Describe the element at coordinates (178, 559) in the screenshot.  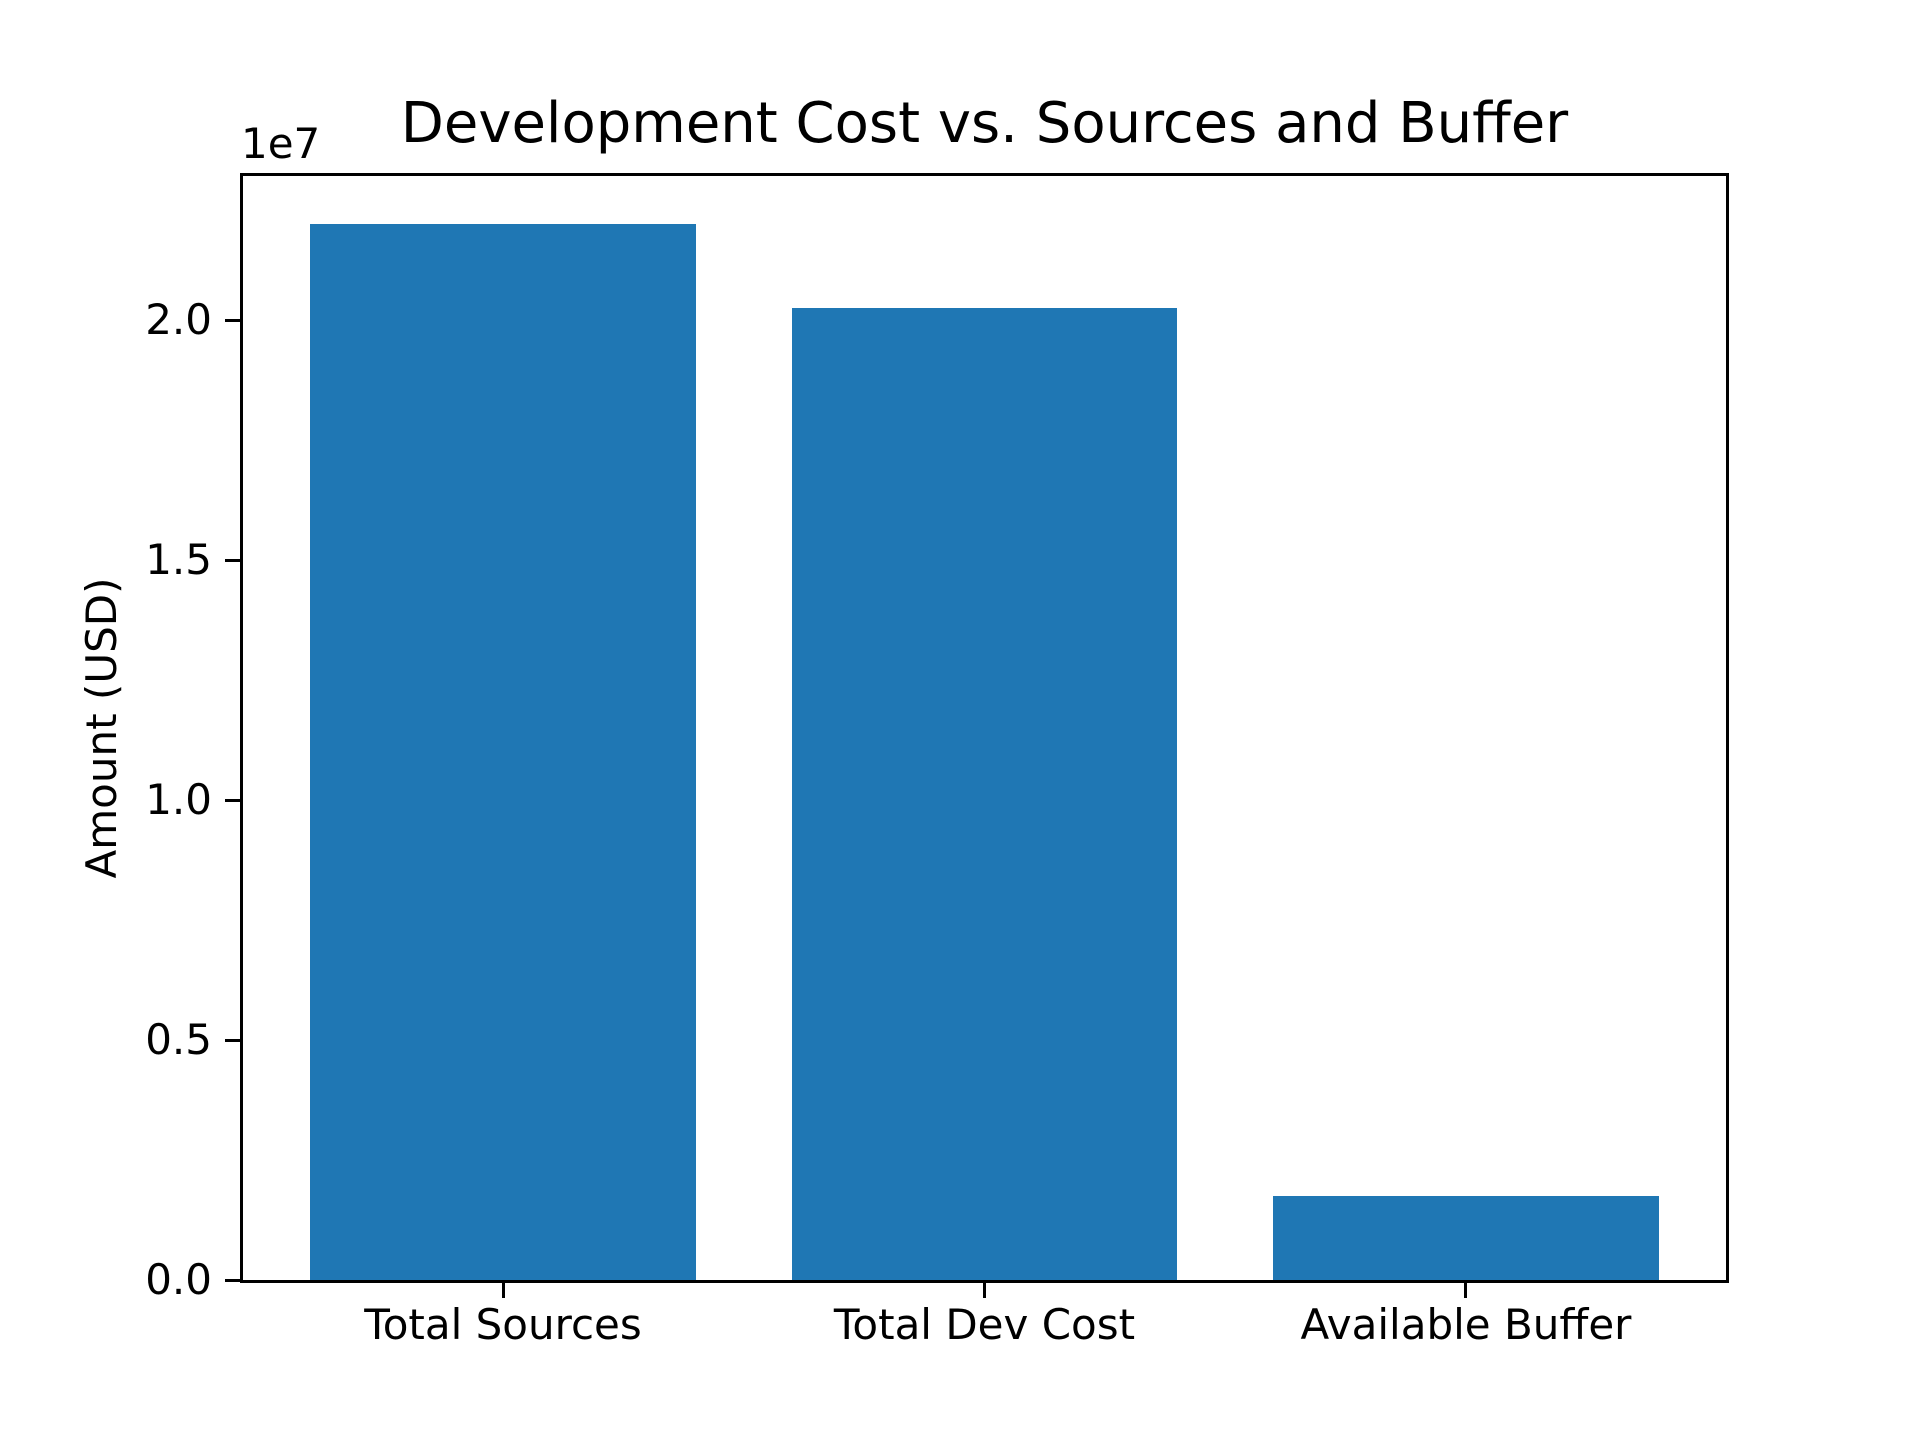
I see `y-tick-label: 1.5` at that location.